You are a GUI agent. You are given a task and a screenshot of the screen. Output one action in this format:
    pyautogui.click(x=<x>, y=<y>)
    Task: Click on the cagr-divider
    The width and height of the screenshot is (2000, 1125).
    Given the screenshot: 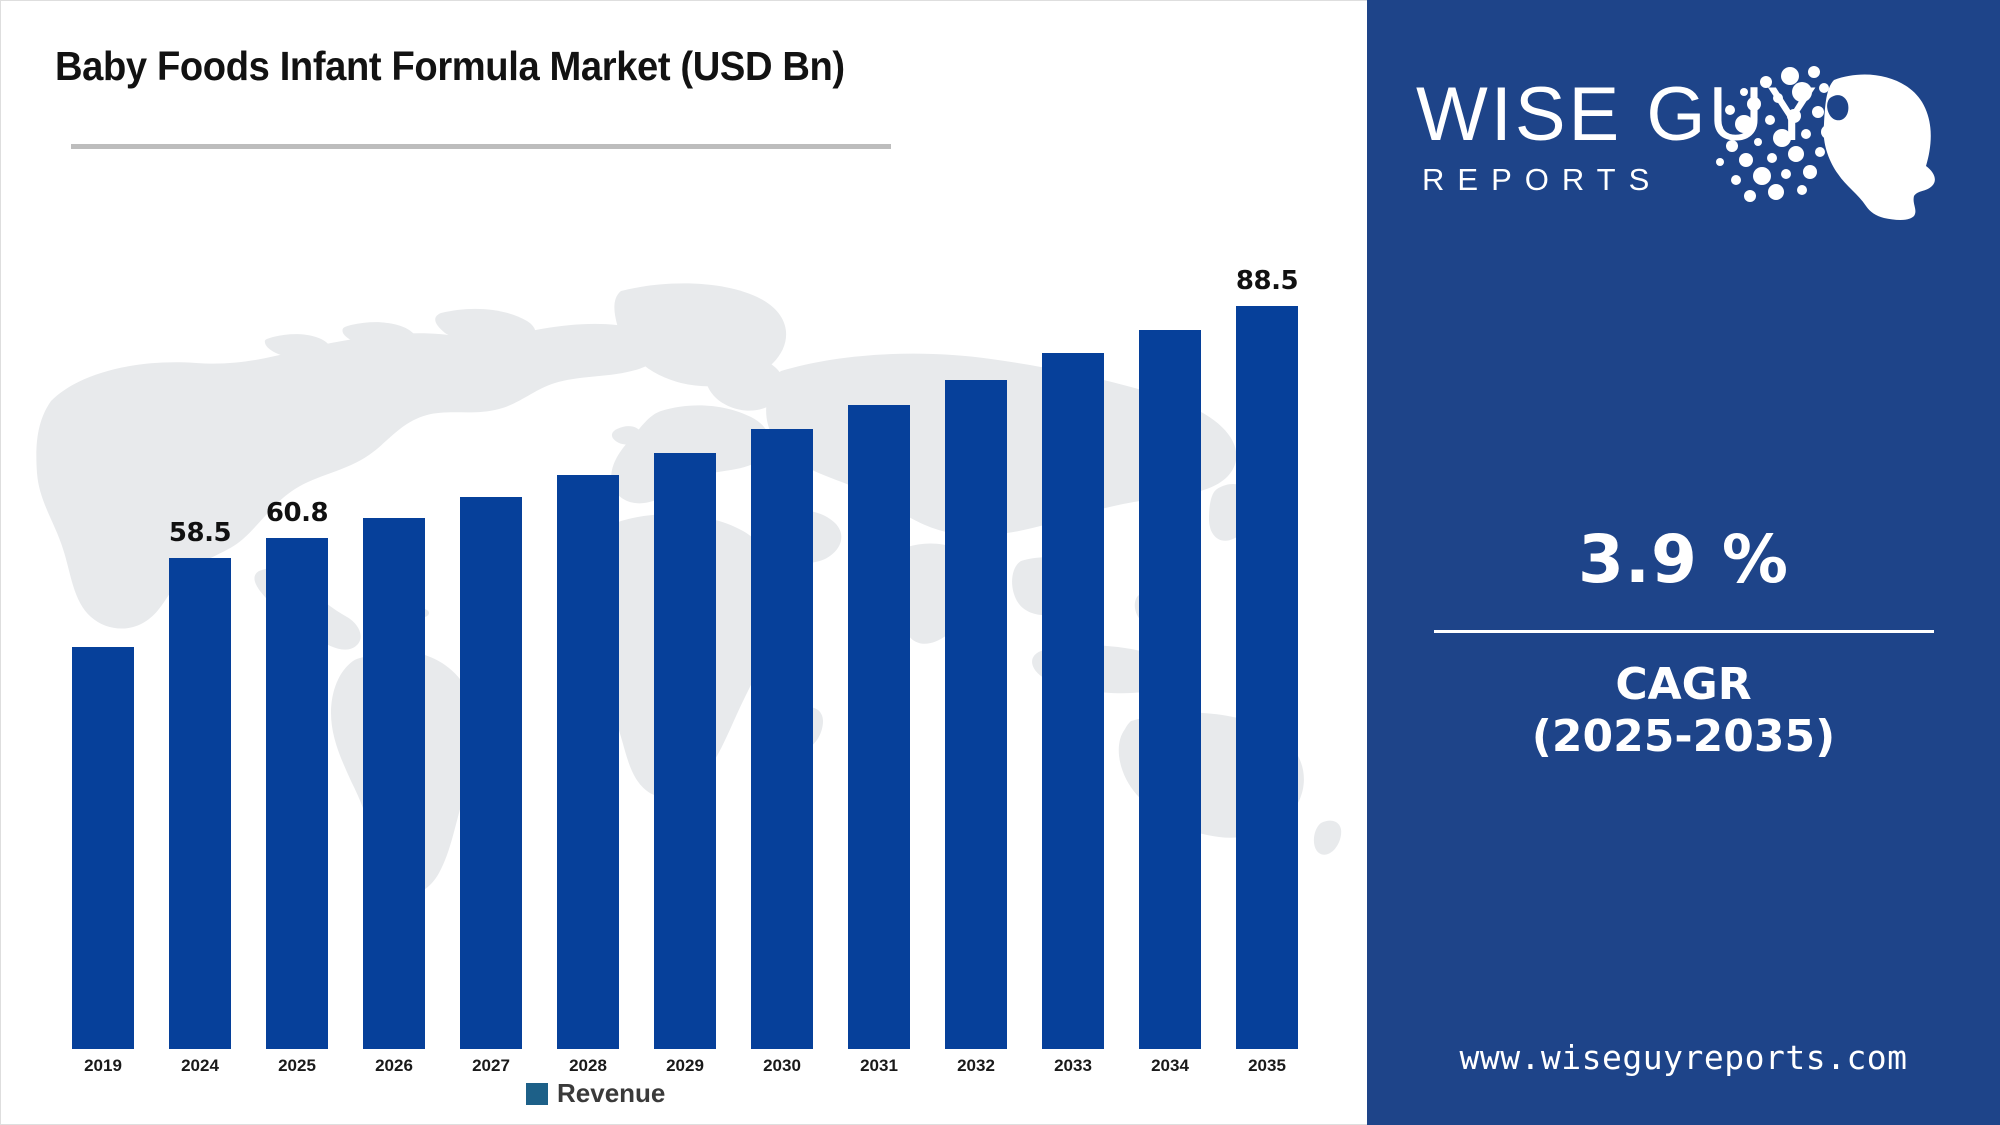 What is the action you would take?
    pyautogui.click(x=1683, y=632)
    